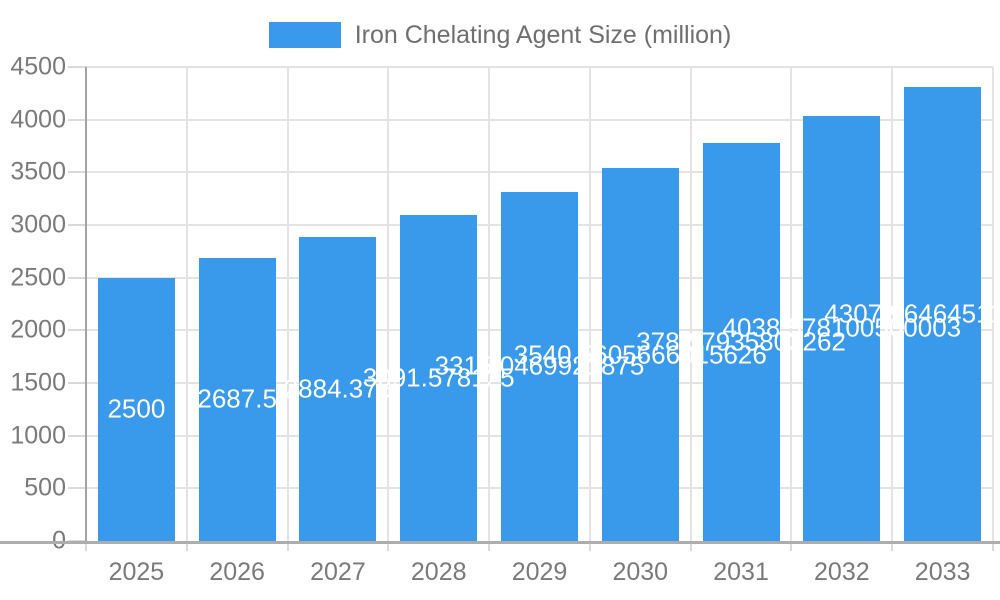 This screenshot has height=600, width=1000. I want to click on x-axis-tick-label: 2026, so click(237, 572).